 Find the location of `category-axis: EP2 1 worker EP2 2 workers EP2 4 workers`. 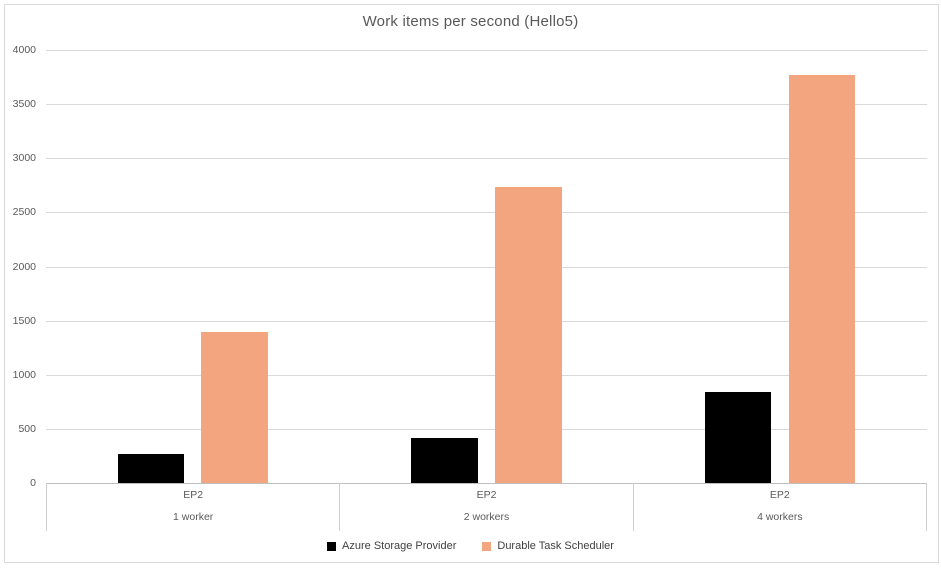

category-axis: EP2 1 worker EP2 2 workers EP2 4 workers is located at coordinates (486, 507).